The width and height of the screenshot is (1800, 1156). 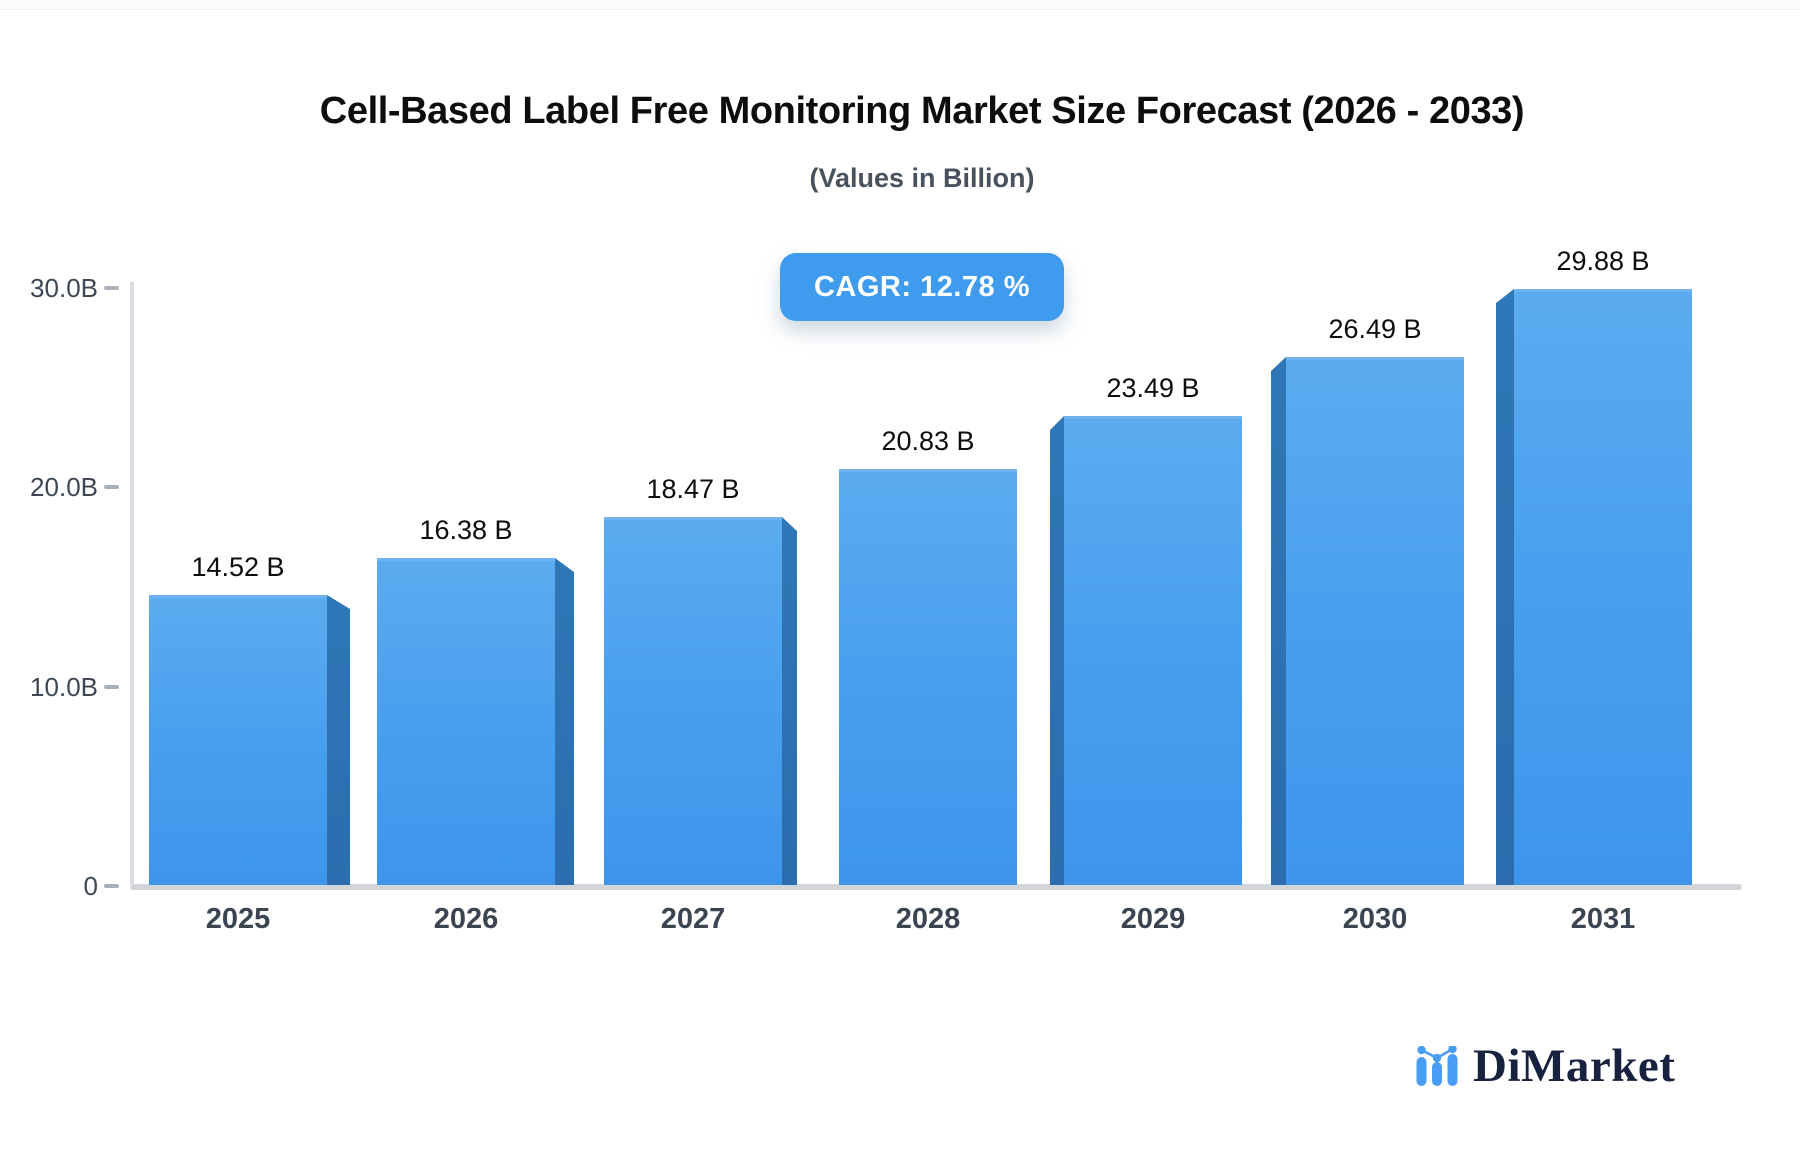 I want to click on bar-value-label: 26.49 B, so click(x=1375, y=329).